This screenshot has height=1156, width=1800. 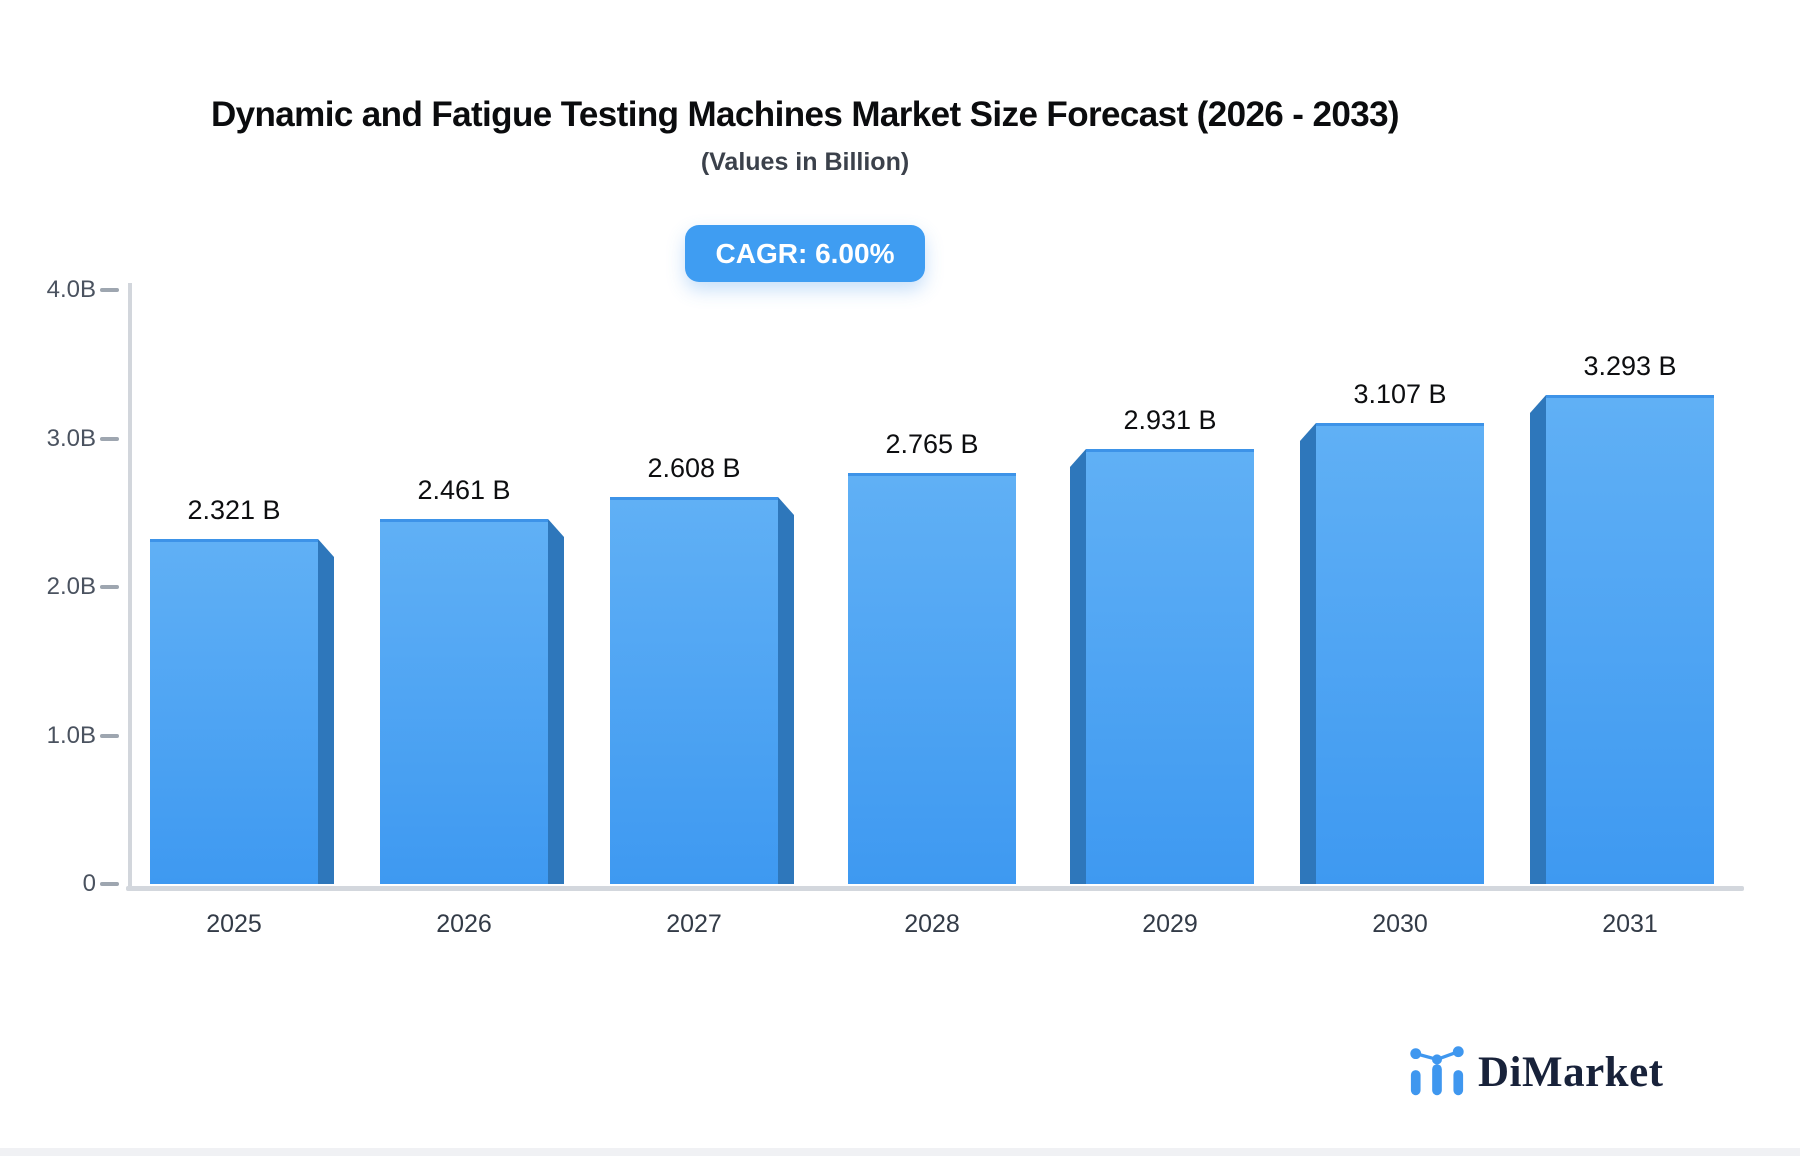 What do you see at coordinates (805, 162) in the screenshot?
I see `chart-subtitle: (Values in Billion)` at bounding box center [805, 162].